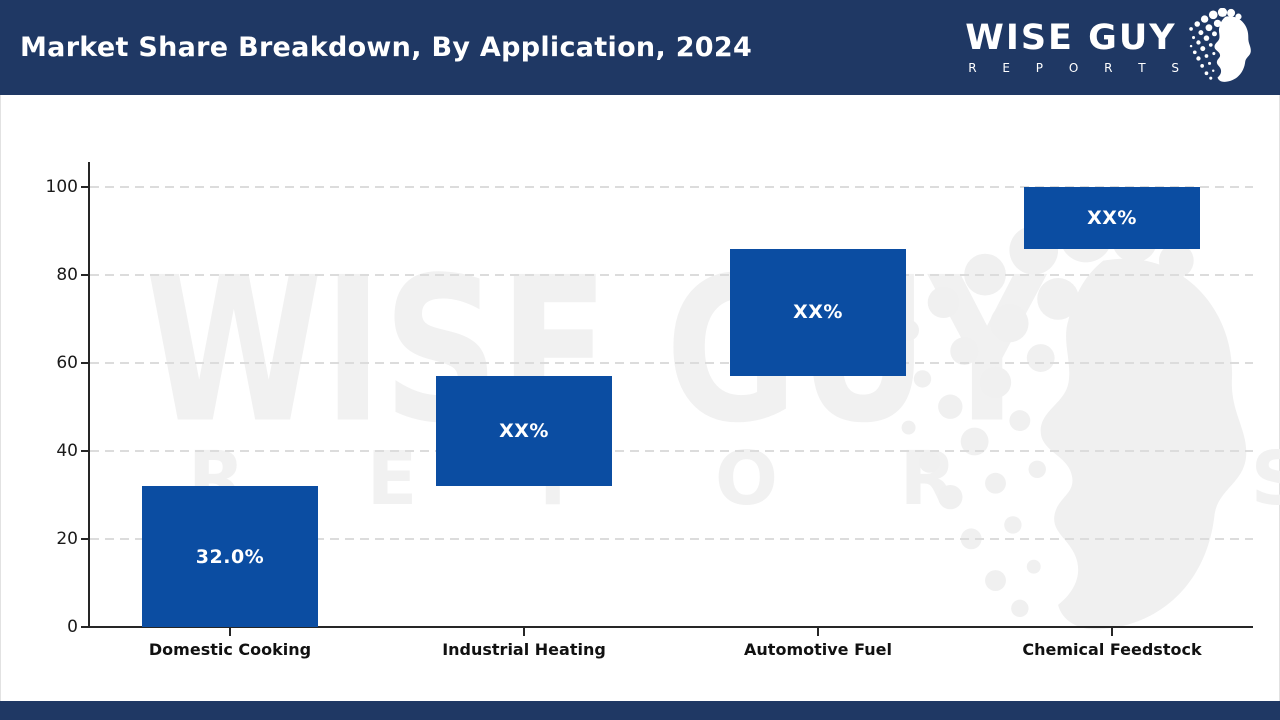 This screenshot has height=720, width=1280. Describe the element at coordinates (1220, 44) in the screenshot. I see `wiseguy-head-icon` at that location.